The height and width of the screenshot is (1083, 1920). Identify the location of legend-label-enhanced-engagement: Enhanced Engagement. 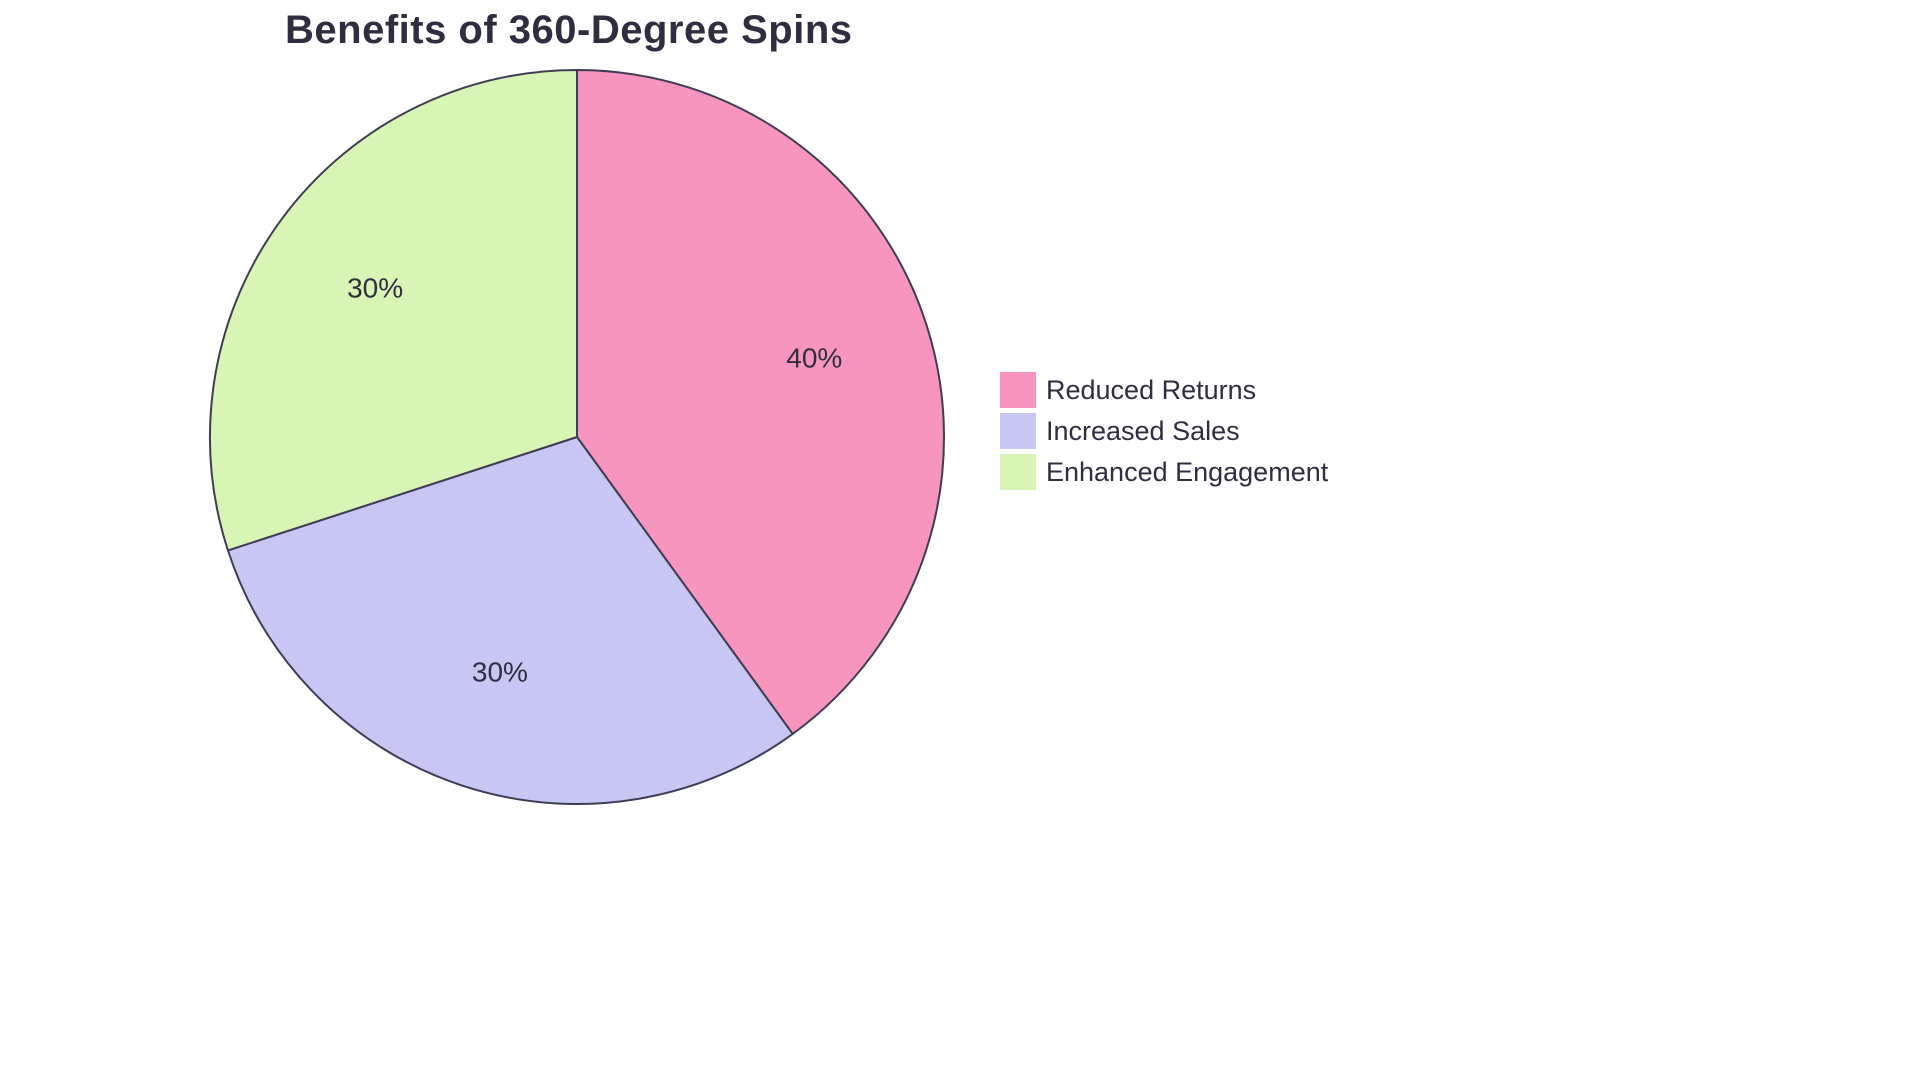
(1187, 471).